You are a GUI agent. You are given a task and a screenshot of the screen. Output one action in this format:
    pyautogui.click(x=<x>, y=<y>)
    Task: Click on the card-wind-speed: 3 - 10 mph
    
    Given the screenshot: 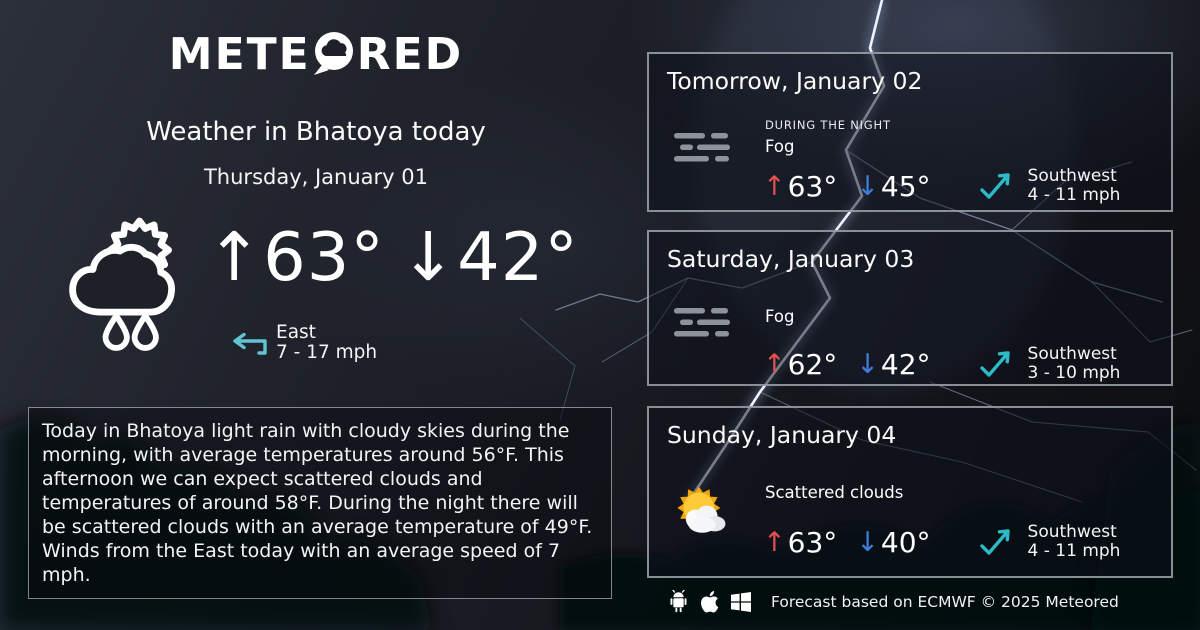 What is the action you would take?
    pyautogui.click(x=1074, y=373)
    